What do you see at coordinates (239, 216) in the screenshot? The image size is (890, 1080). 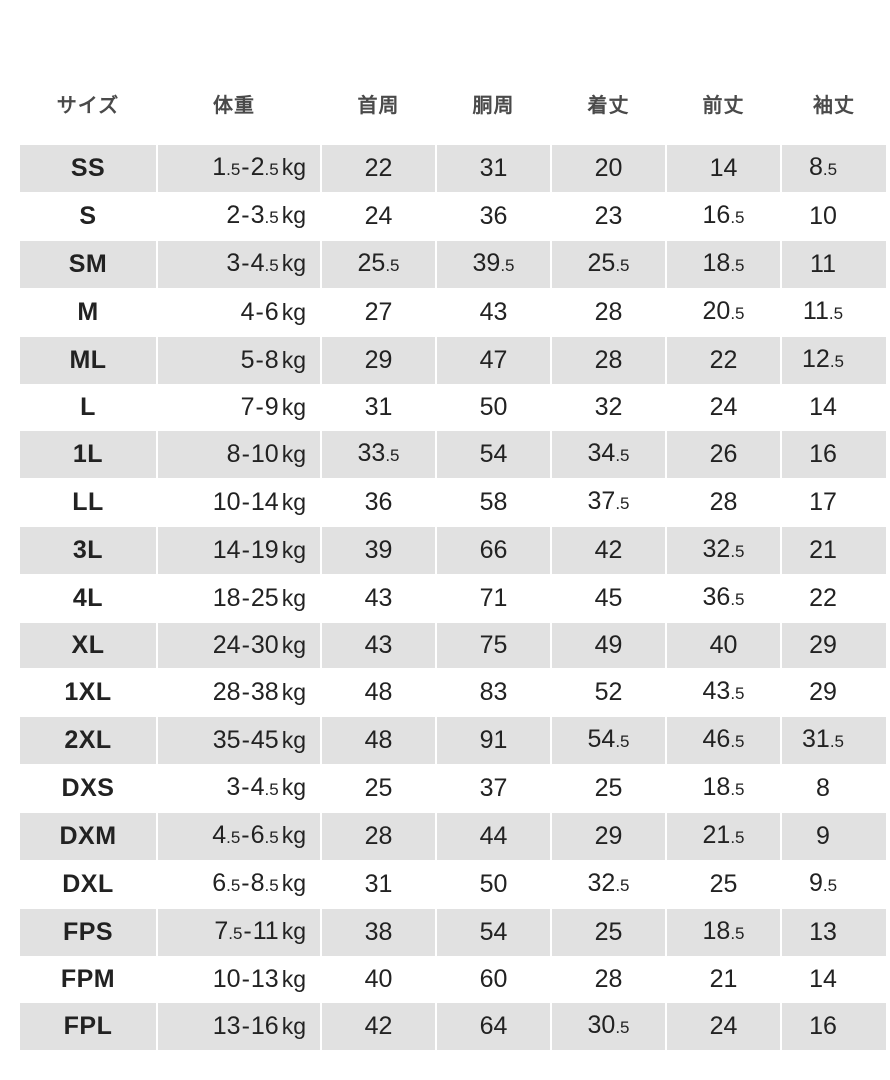 I see `cell-weight: 2-3.5 kg` at bounding box center [239, 216].